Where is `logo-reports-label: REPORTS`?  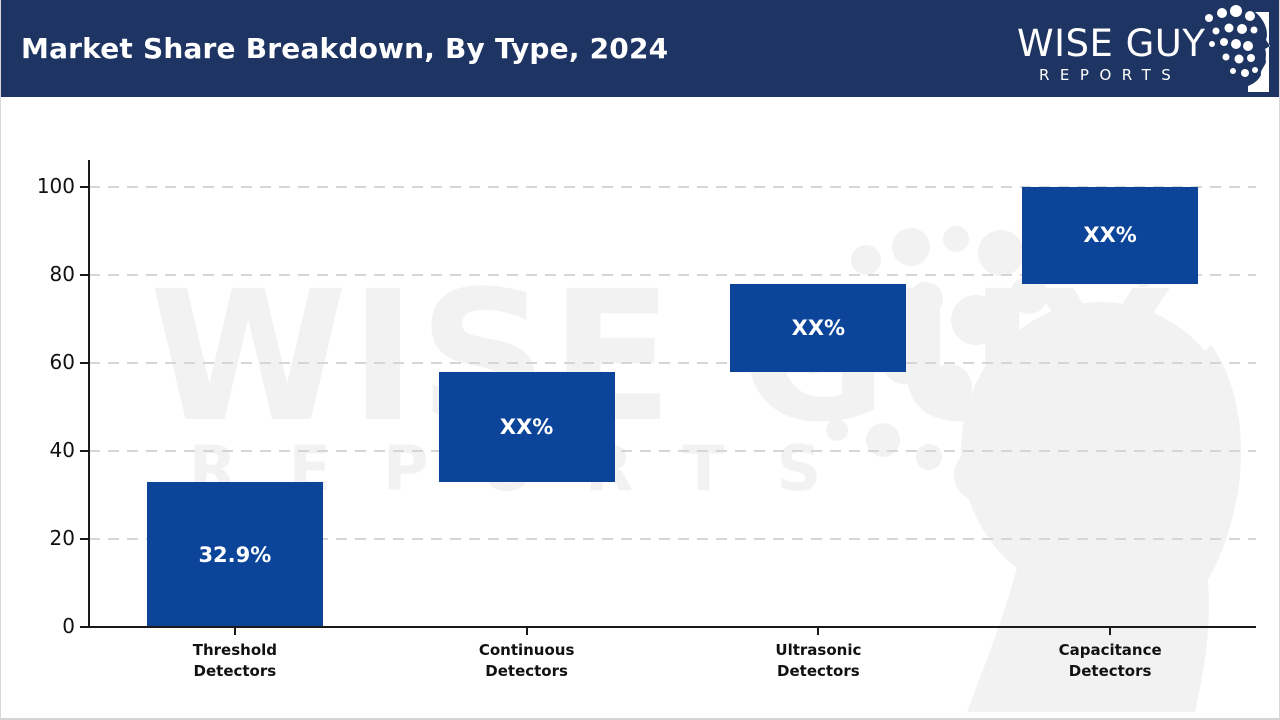
logo-reports-label: REPORTS is located at coordinates (1110, 75).